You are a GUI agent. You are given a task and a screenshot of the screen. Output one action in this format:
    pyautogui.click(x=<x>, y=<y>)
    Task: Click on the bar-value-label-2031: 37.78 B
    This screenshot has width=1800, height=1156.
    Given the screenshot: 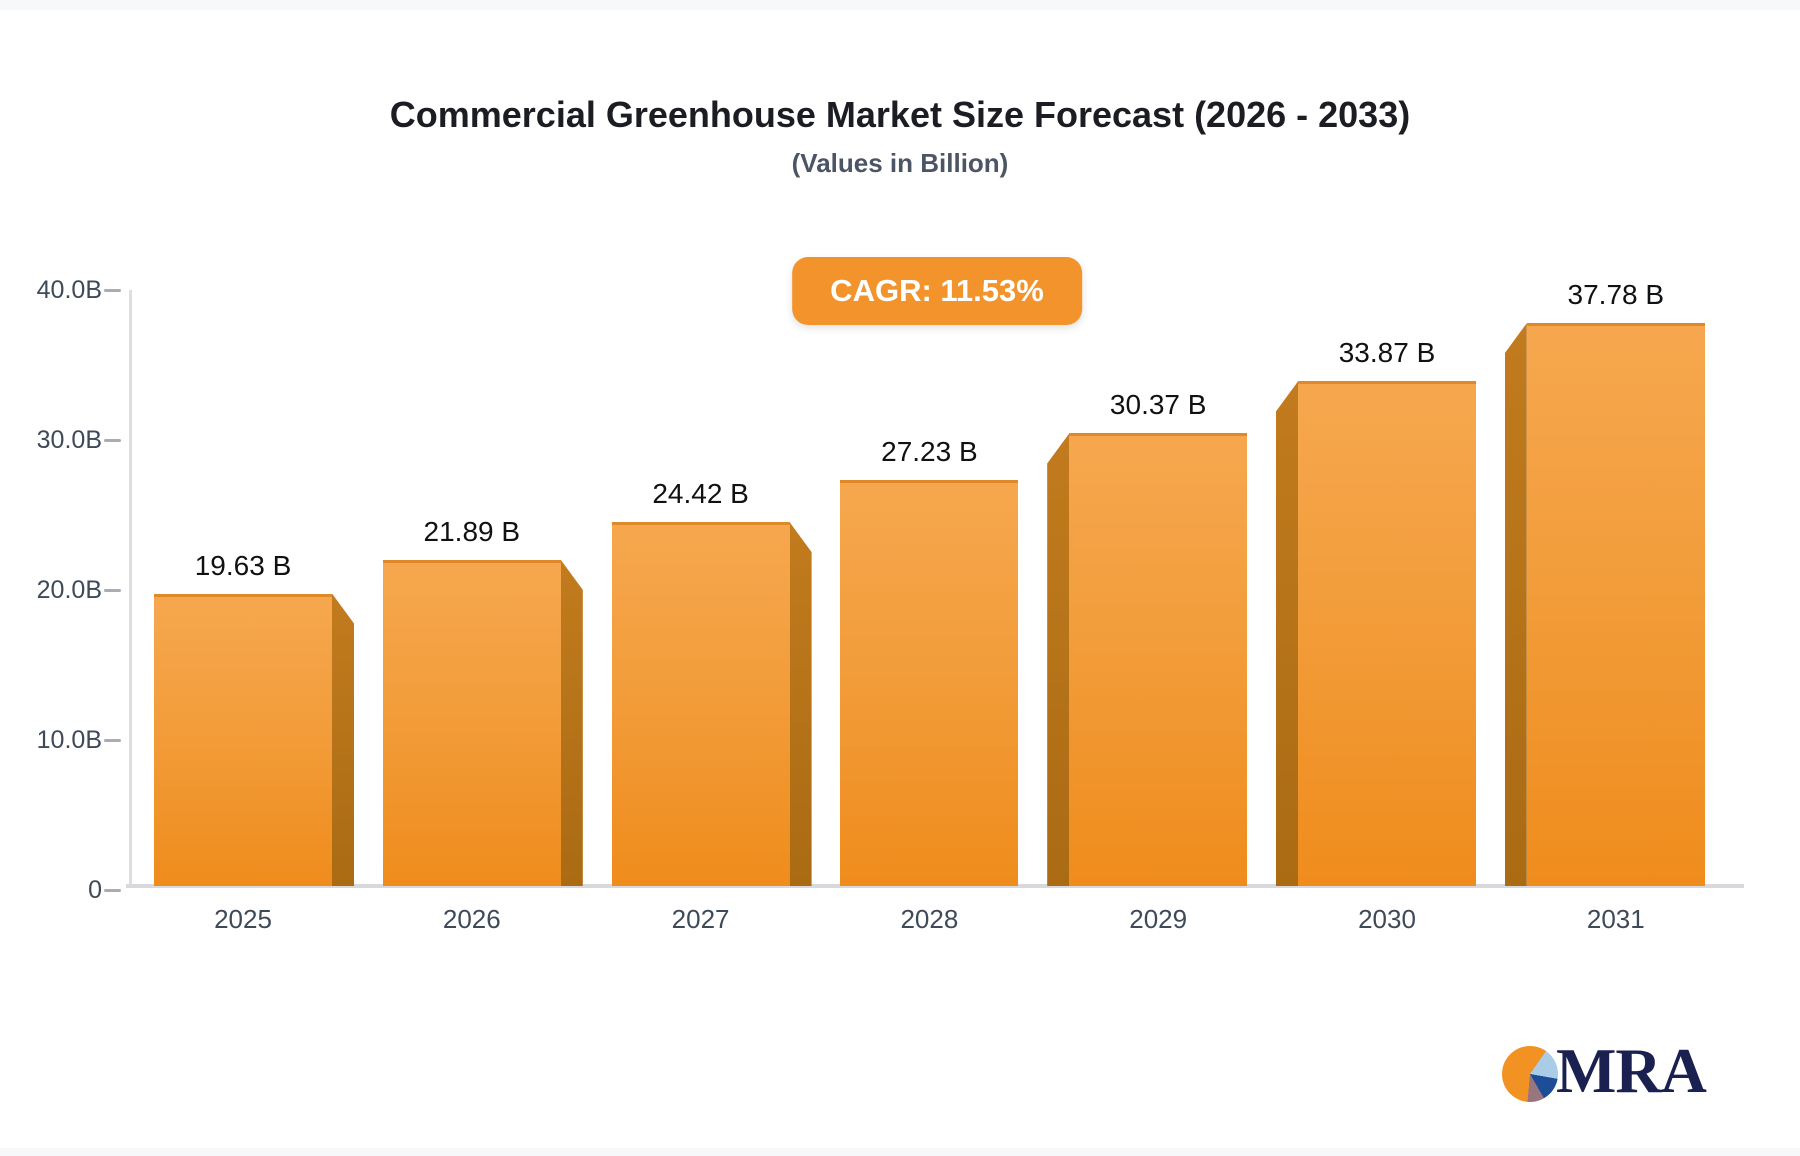 What is the action you would take?
    pyautogui.click(x=1616, y=295)
    